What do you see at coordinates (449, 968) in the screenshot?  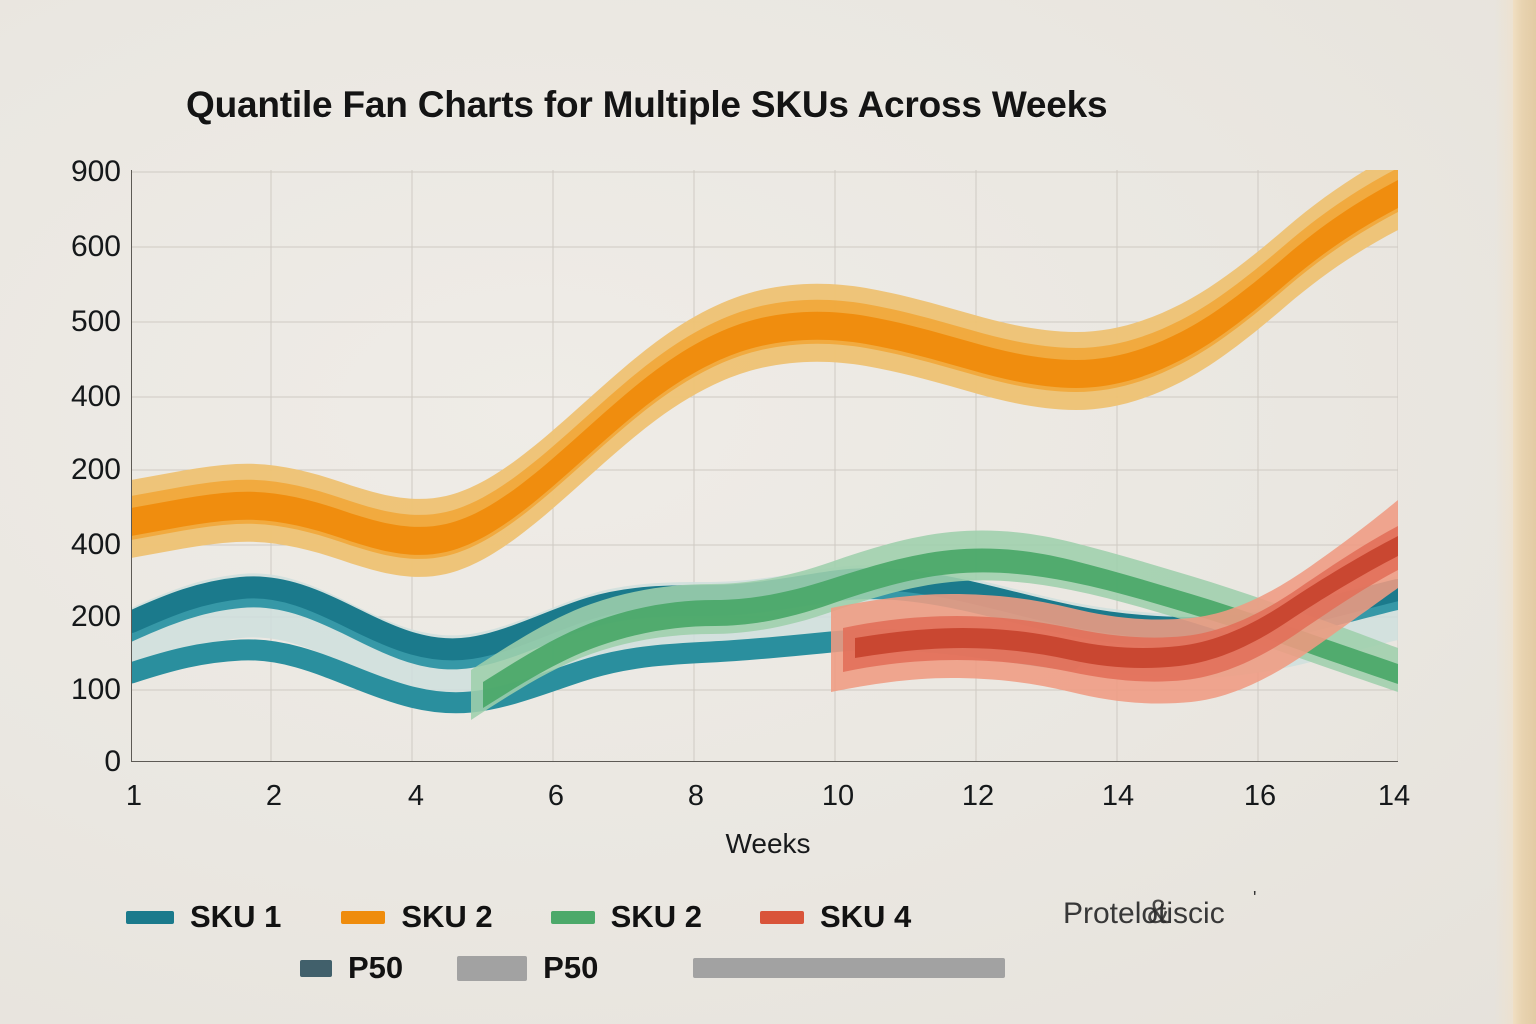 I see `legend-row-quantiles: P50 P50` at bounding box center [449, 968].